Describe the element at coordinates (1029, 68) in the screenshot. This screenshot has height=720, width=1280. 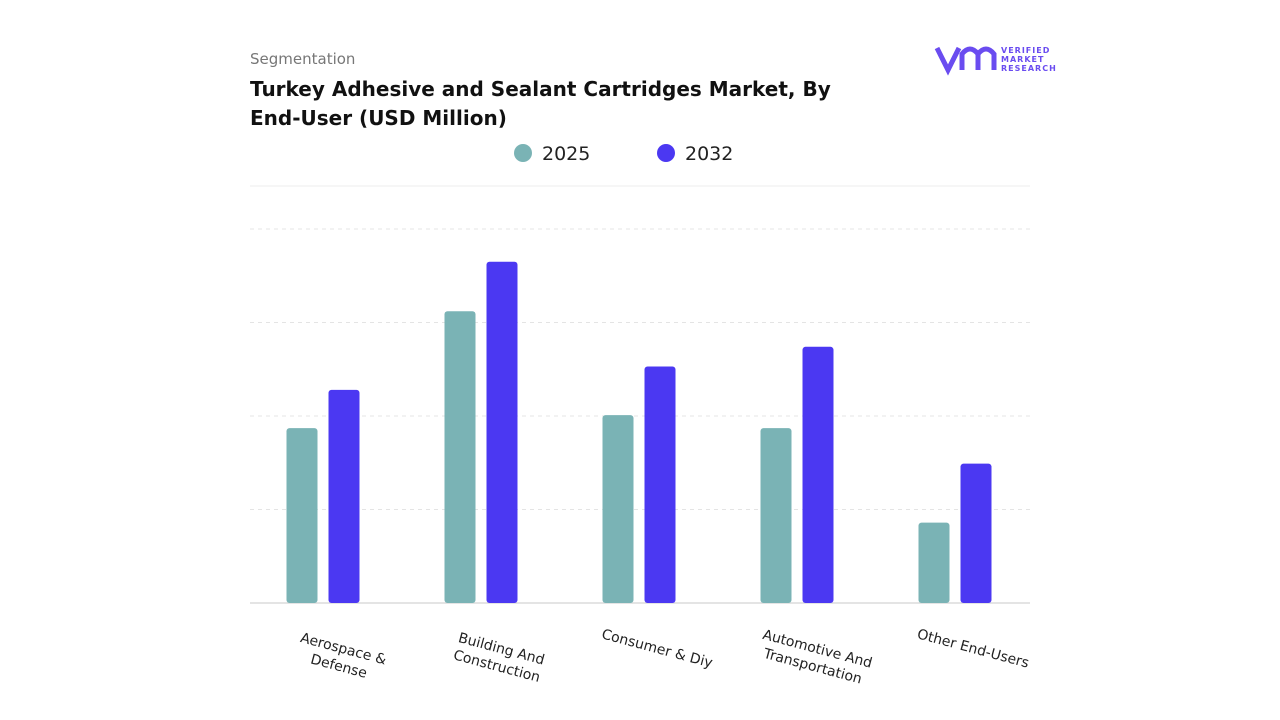
I see `logo-text: RESEARCH` at that location.